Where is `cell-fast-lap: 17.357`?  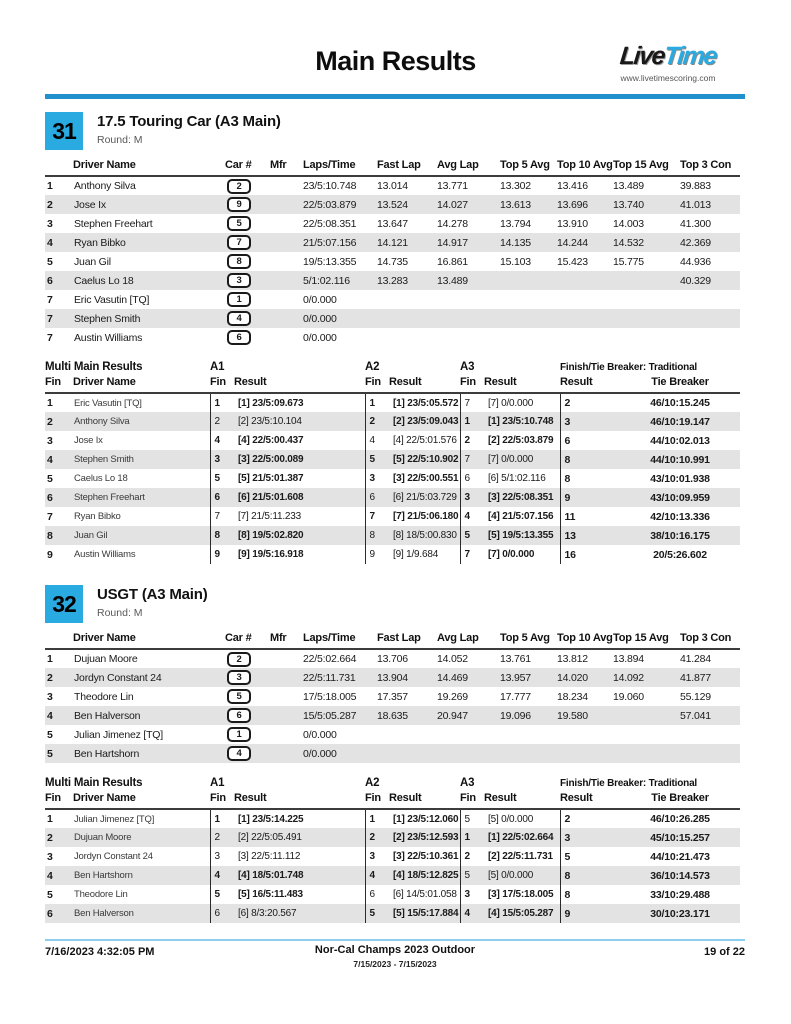 cell-fast-lap: 17.357 is located at coordinates (392, 696).